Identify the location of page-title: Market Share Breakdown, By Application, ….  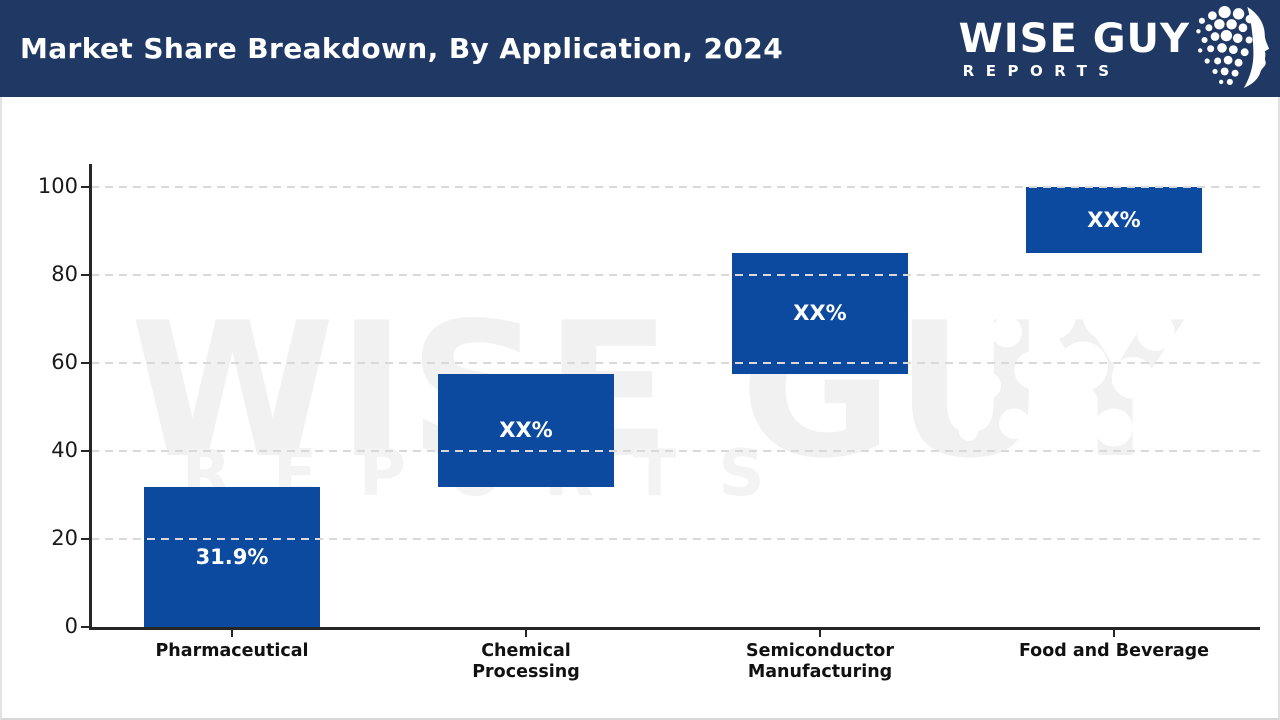
(402, 48).